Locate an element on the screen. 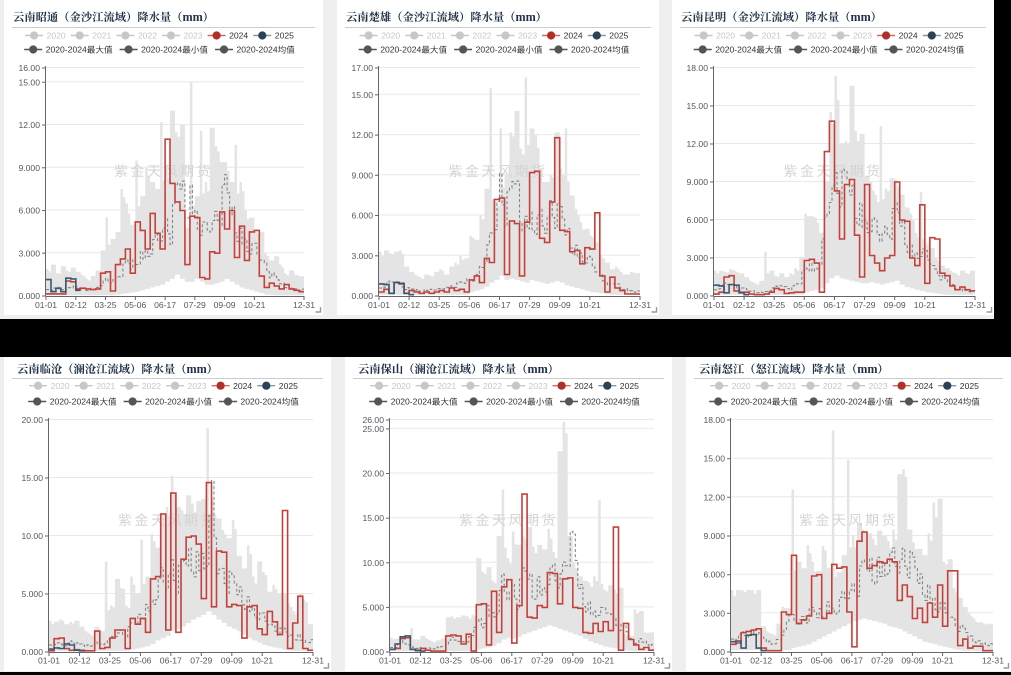  svg-text: 5.000 is located at coordinates (373, 607).